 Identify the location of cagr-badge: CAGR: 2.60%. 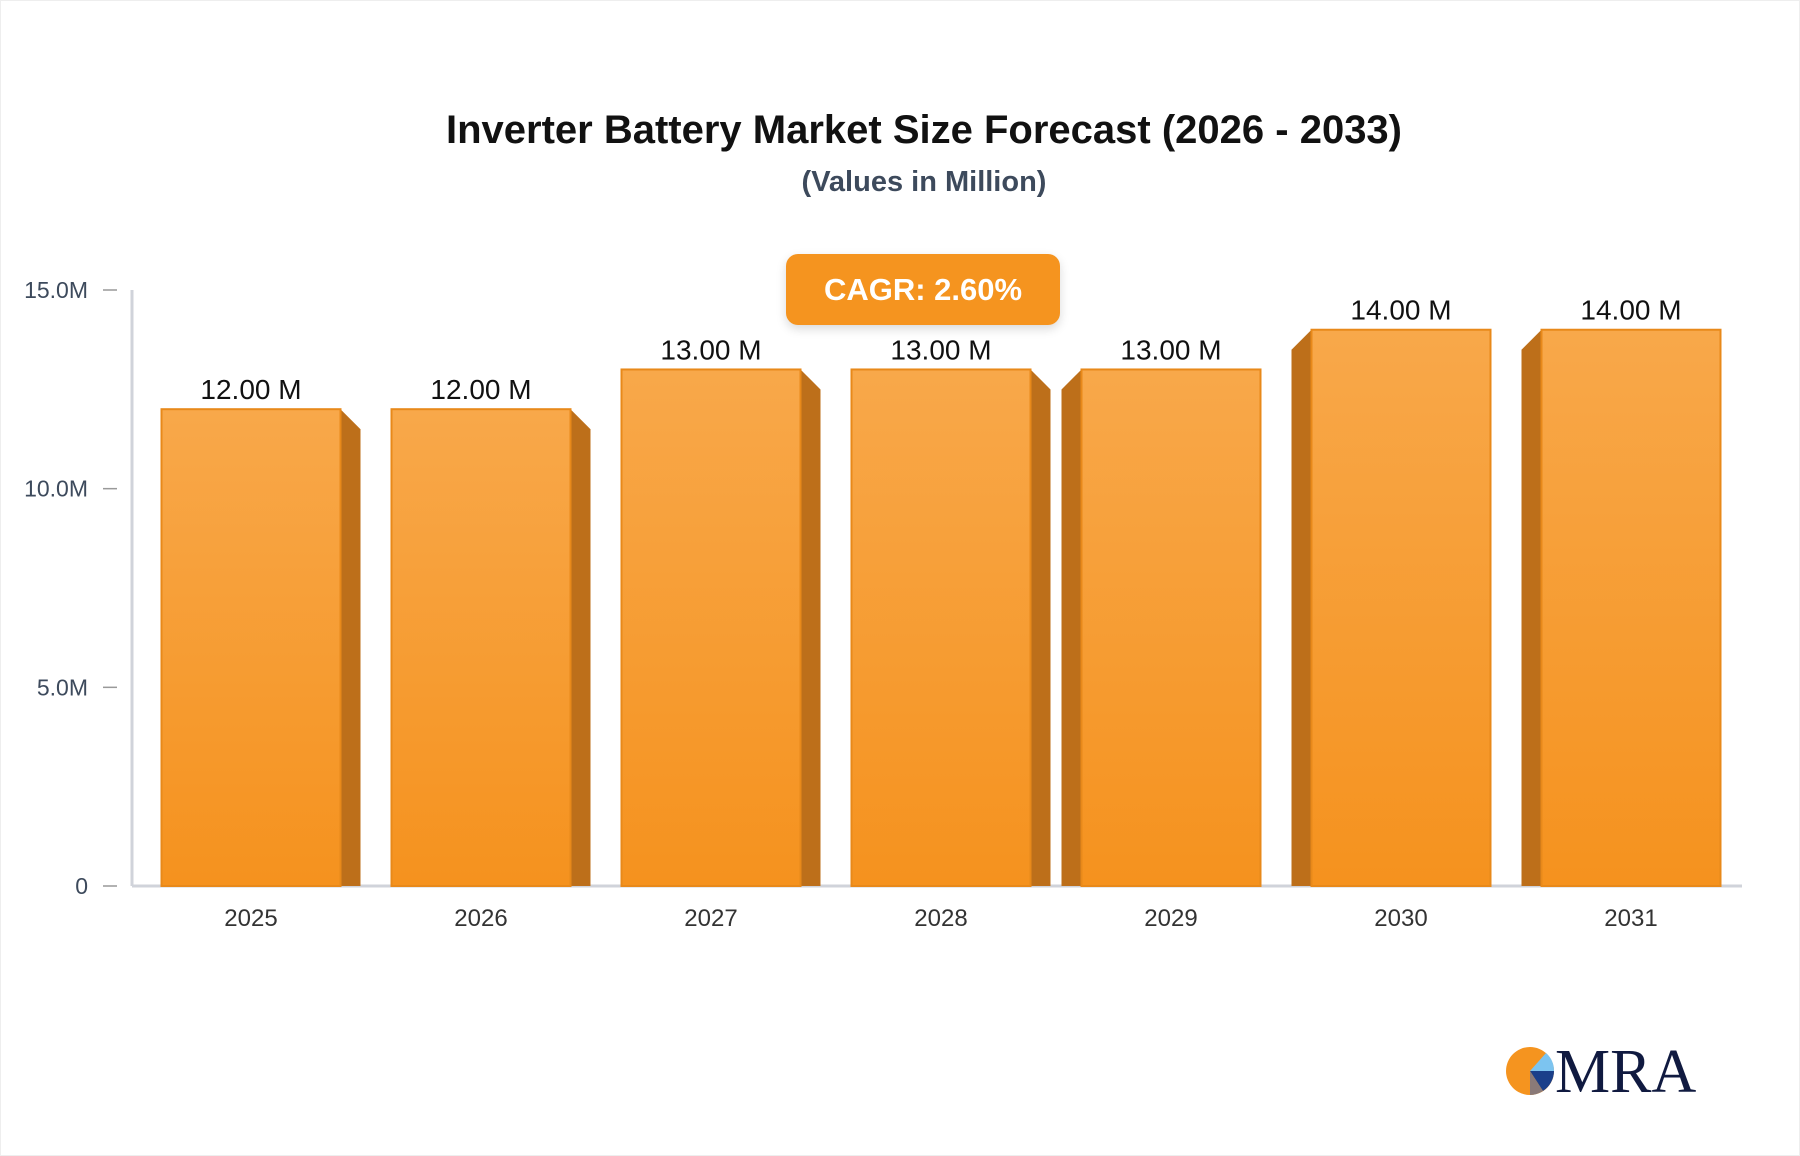
(923, 289).